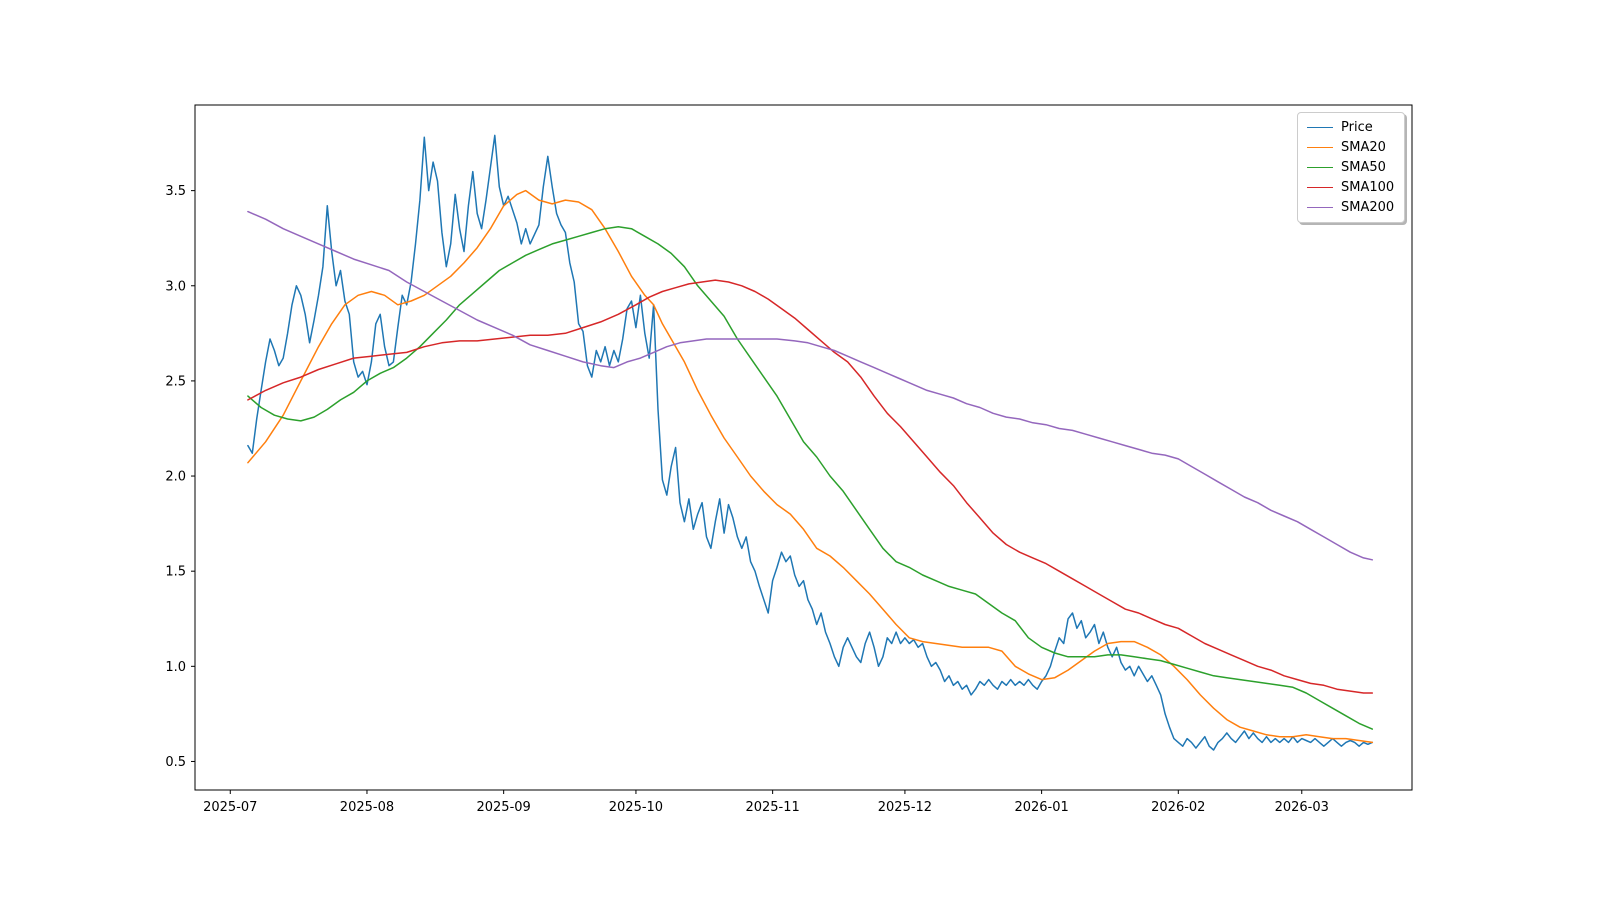 This screenshot has width=1600, height=900. Describe the element at coordinates (175, 572) in the screenshot. I see `y-tick-label: 1.5` at that location.